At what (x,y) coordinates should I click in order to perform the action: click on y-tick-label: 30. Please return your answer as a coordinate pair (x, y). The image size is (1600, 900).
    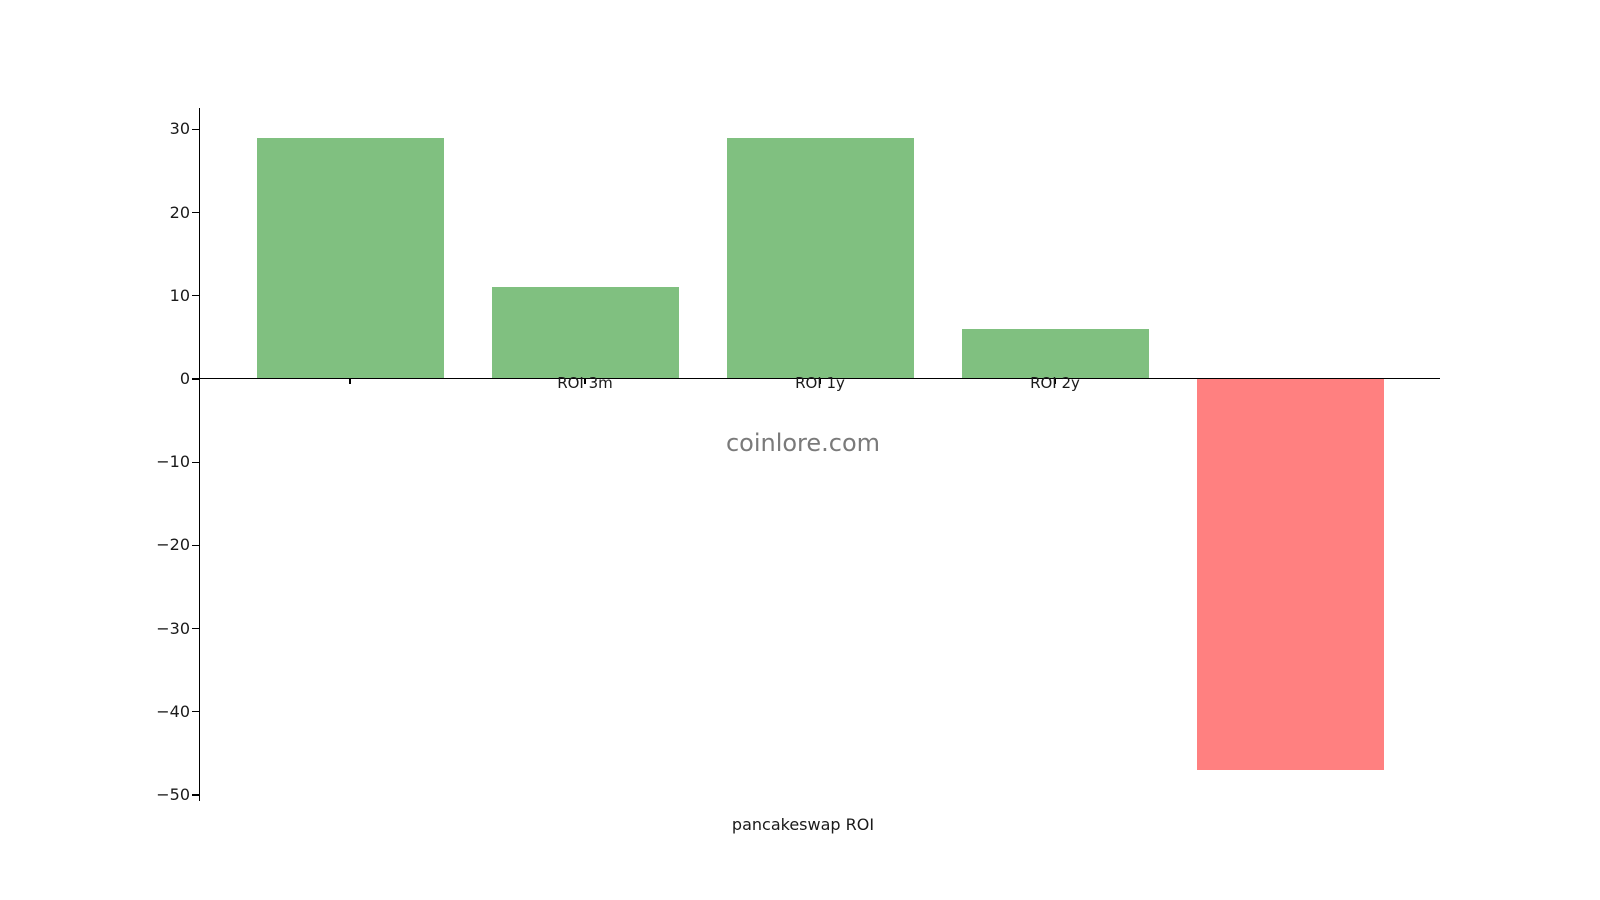
    Looking at the image, I should click on (179, 129).